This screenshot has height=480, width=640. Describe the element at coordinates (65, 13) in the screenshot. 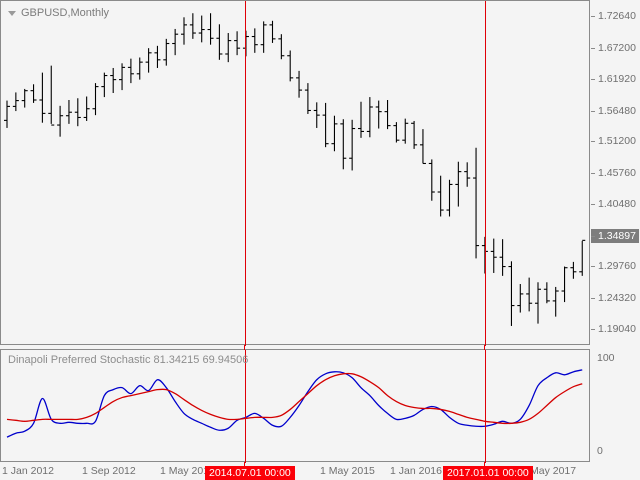

I see `chart-symbol-label: GBPUSD,Monthly` at that location.